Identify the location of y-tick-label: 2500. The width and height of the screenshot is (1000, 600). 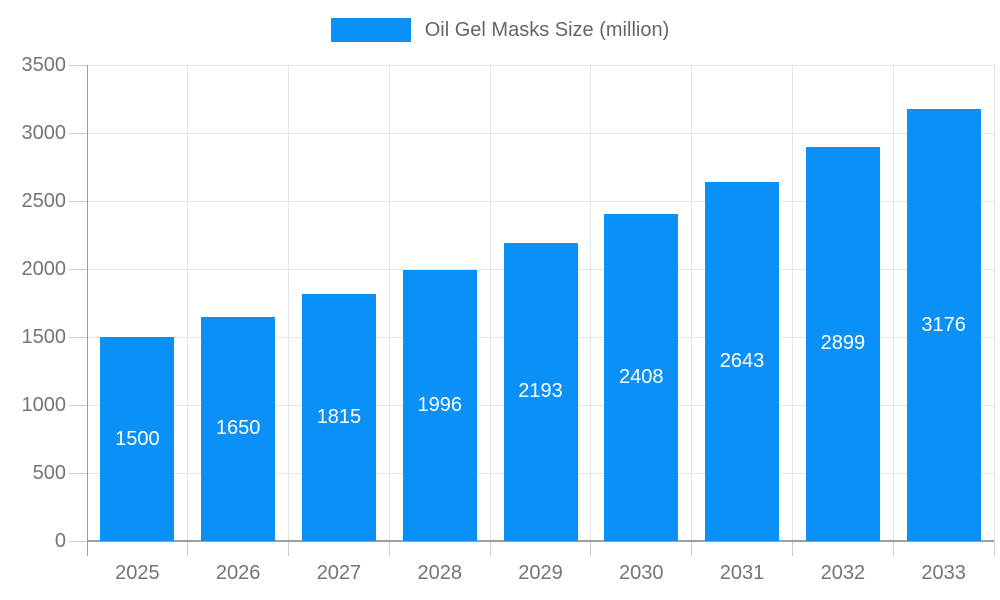
(44, 201).